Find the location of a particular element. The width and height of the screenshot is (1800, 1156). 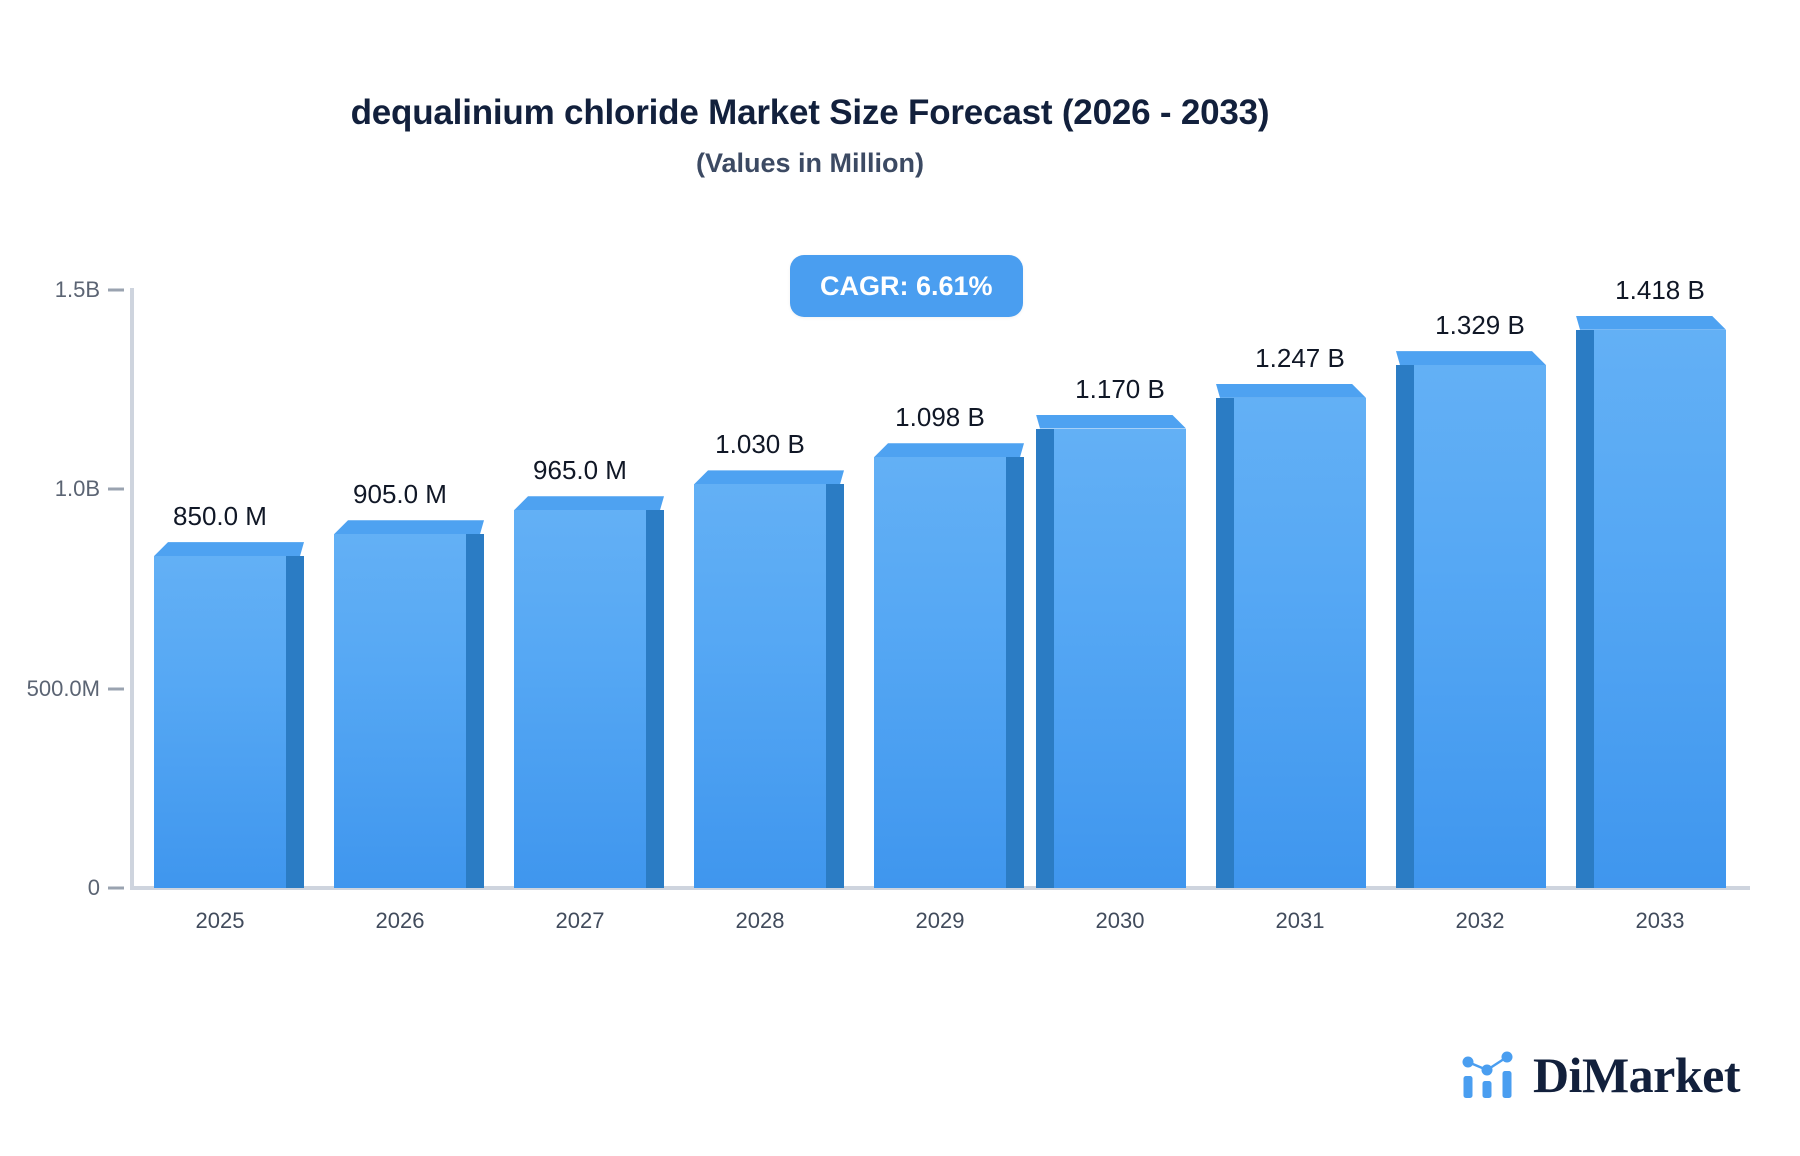

chart-subtitle: (Values in Million) is located at coordinates (810, 163).